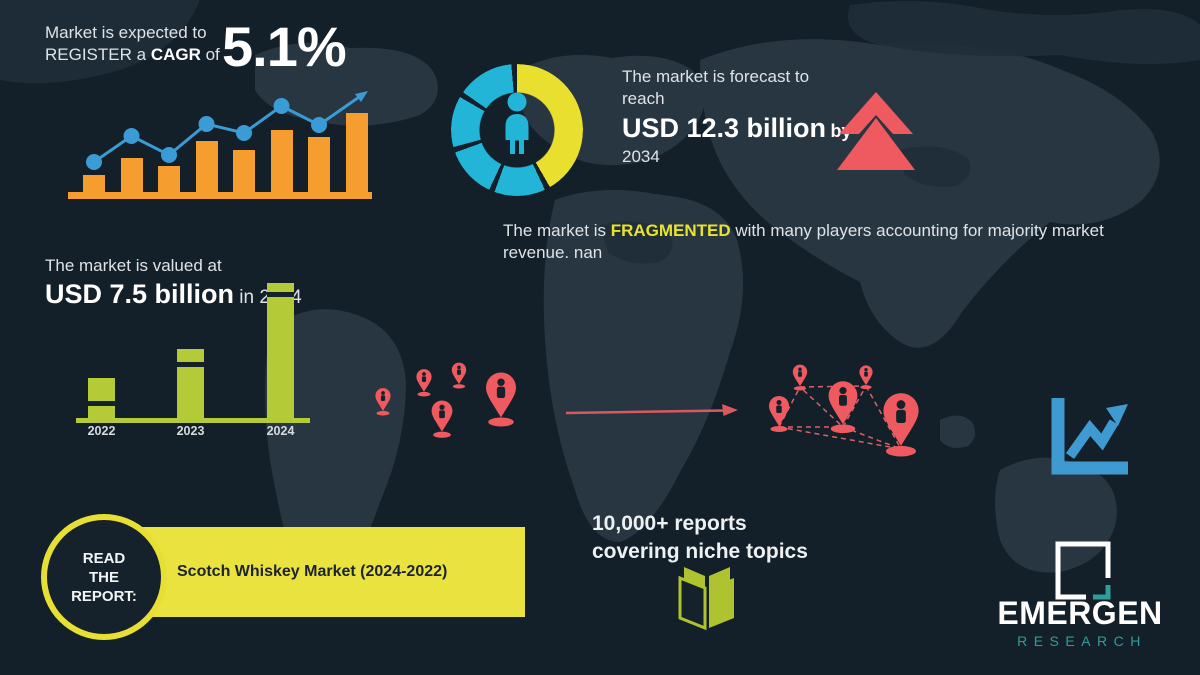  Describe the element at coordinates (126, 32) in the screenshot. I see `cagr-line1: Market is expected to` at that location.